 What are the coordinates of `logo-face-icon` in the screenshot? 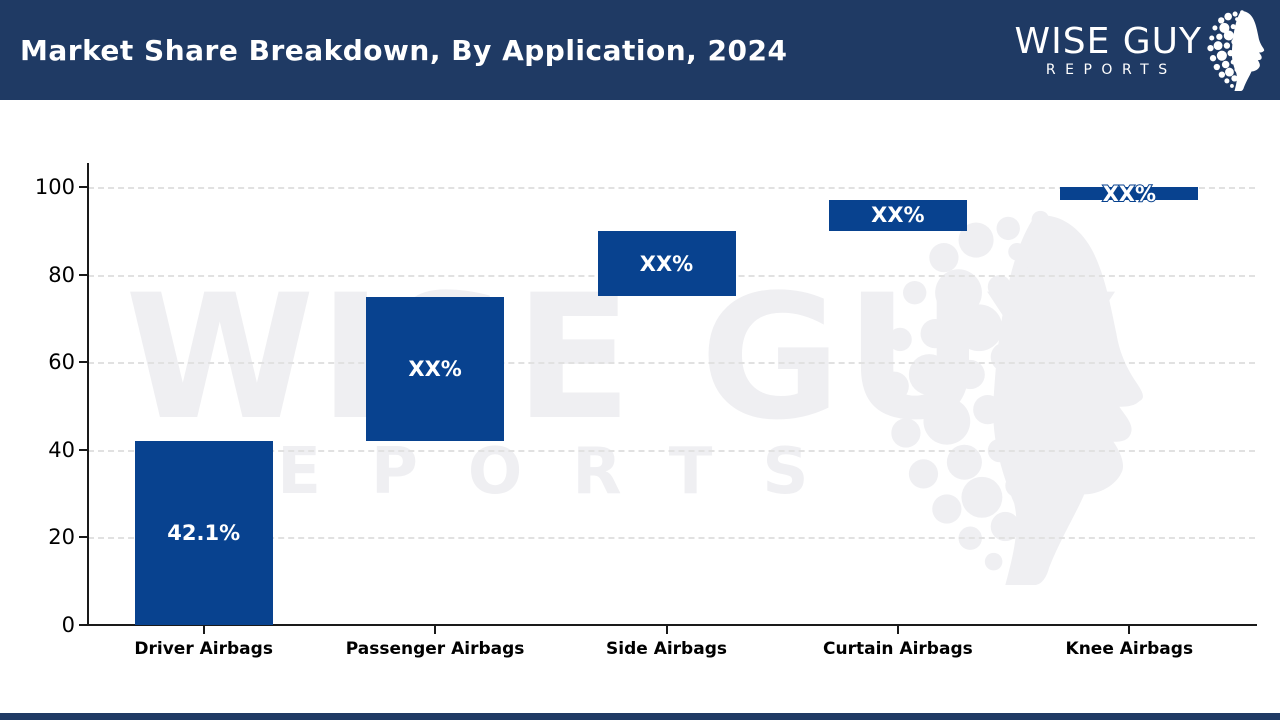 It's located at (1236, 50).